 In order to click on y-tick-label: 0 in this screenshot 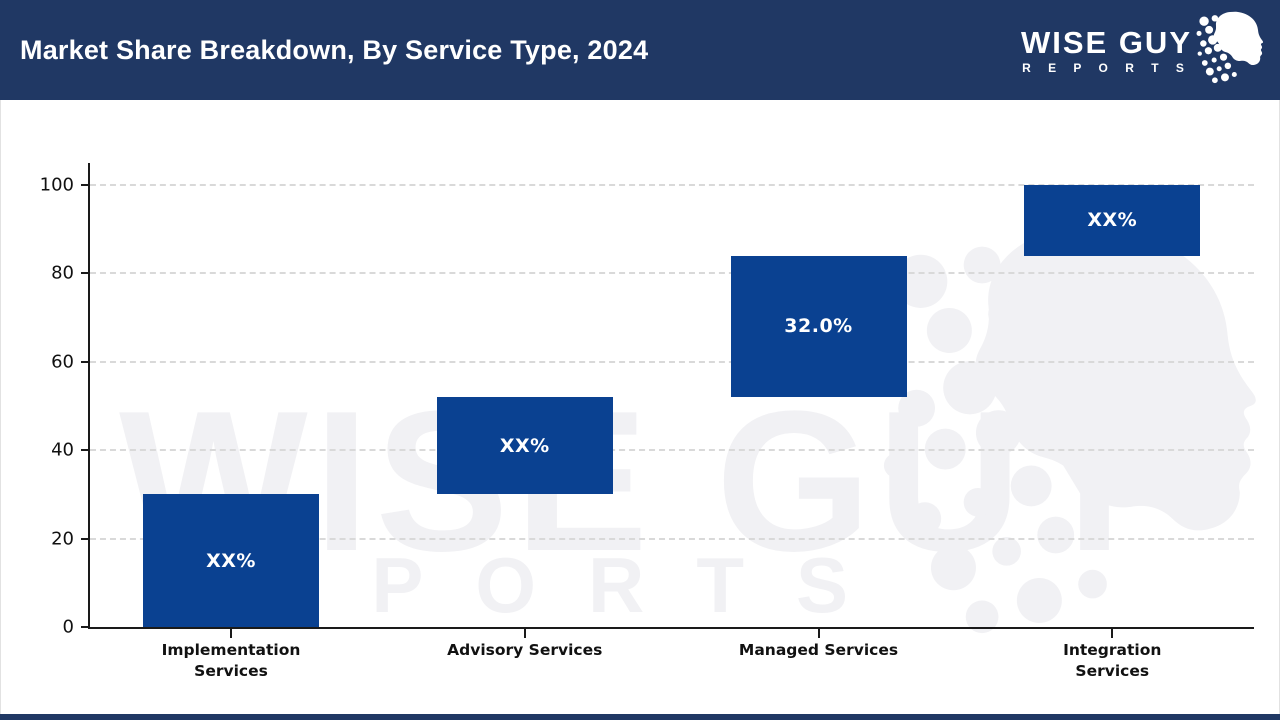, I will do `click(68, 627)`.